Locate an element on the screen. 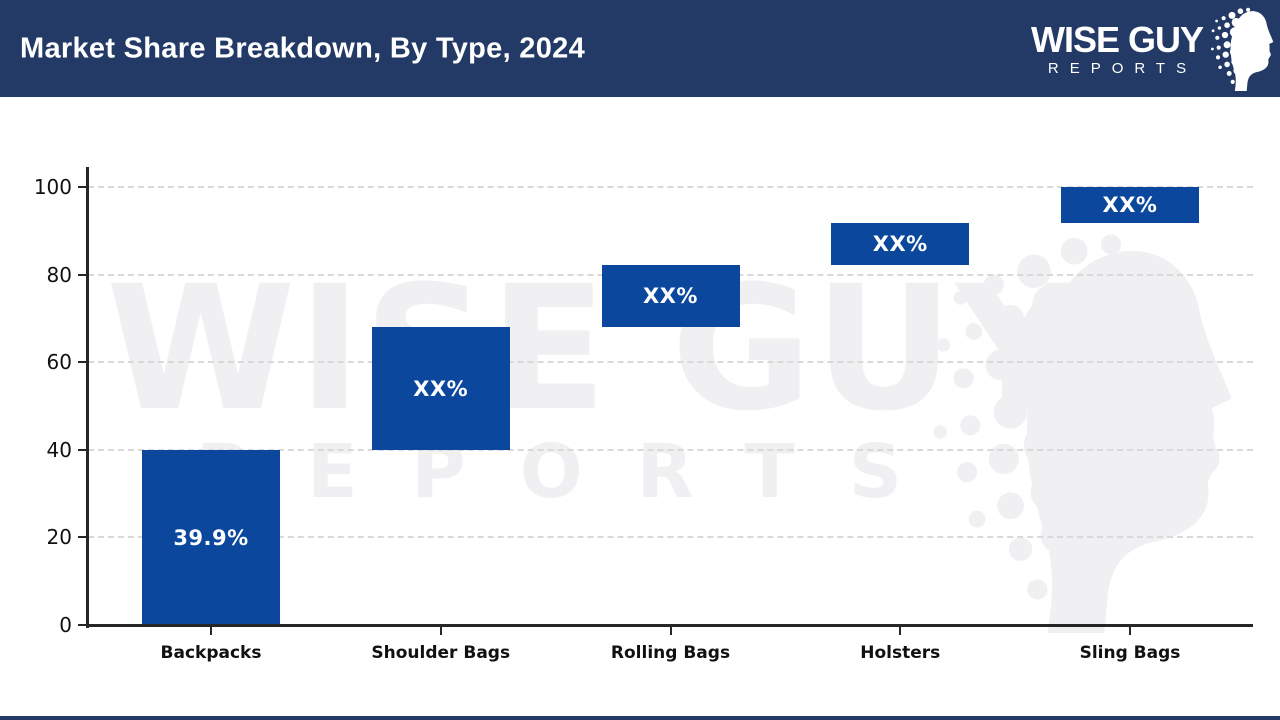 This screenshot has height=720, width=1280. y-axis is located at coordinates (87, 397).